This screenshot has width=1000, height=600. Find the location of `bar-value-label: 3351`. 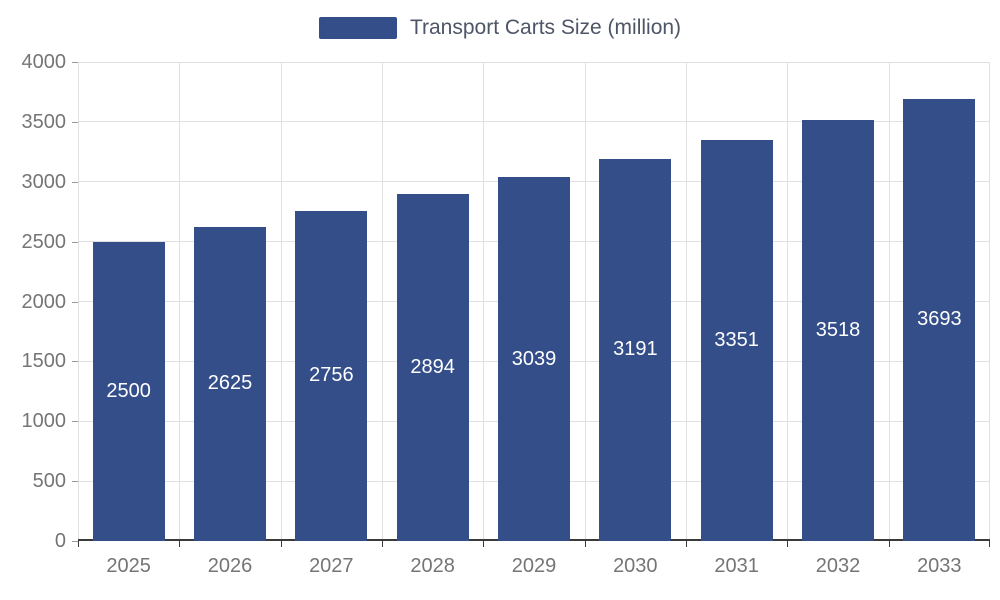

bar-value-label: 3351 is located at coordinates (736, 339).